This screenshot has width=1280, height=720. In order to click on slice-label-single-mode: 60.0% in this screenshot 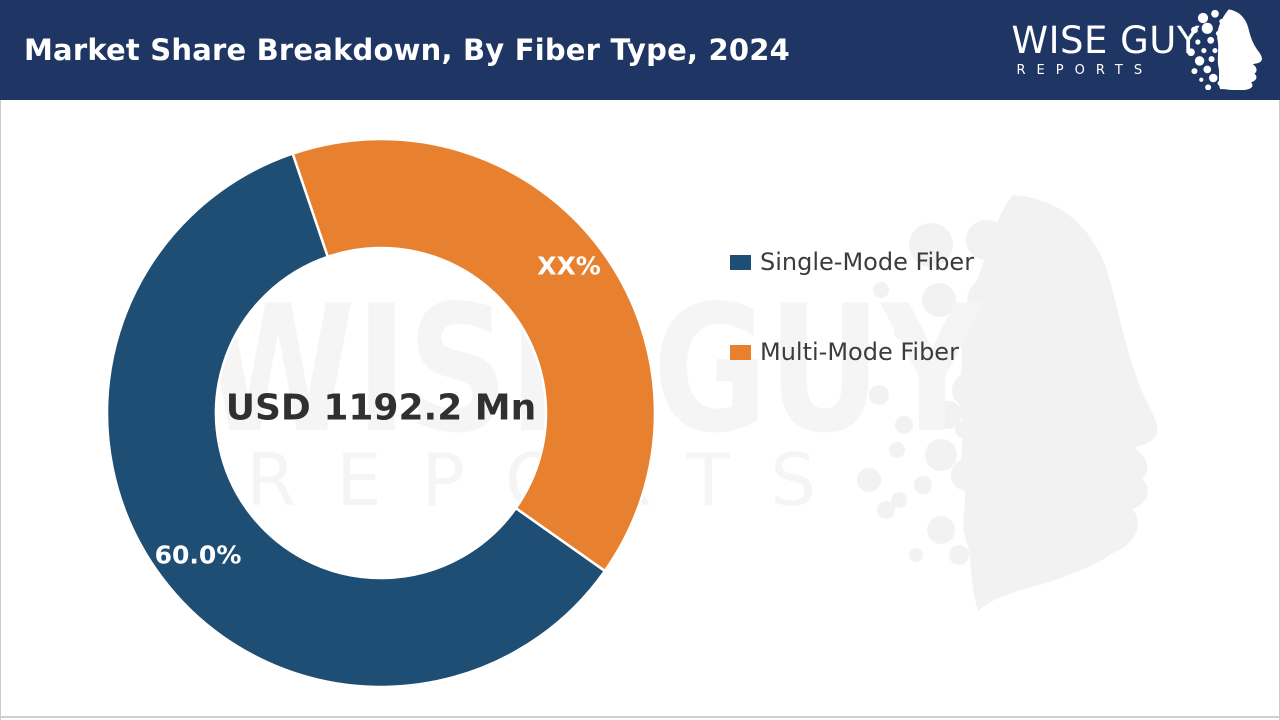, I will do `click(198, 555)`.